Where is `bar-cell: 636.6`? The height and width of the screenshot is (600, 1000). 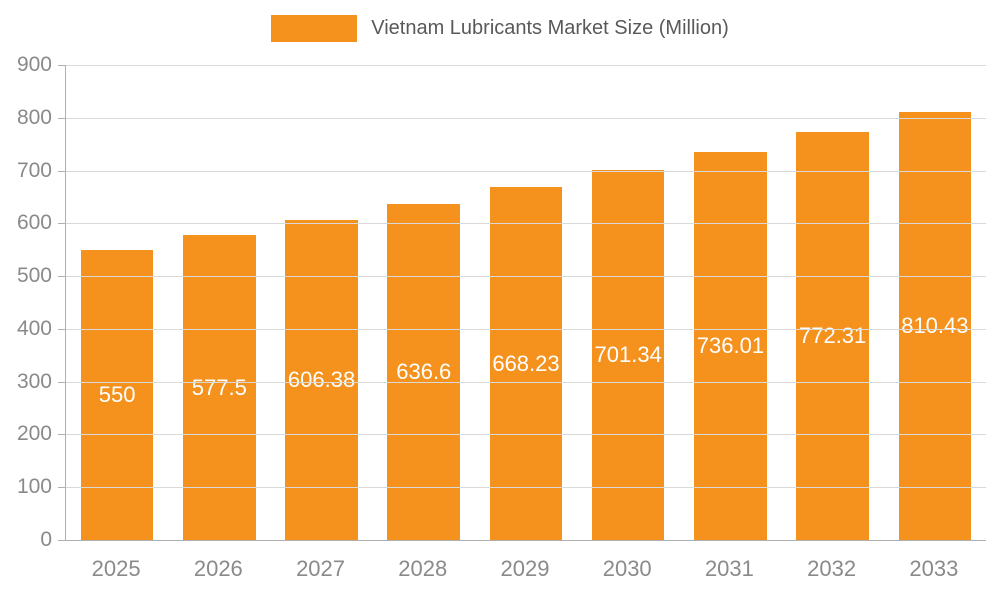
bar-cell: 636.6 is located at coordinates (424, 302).